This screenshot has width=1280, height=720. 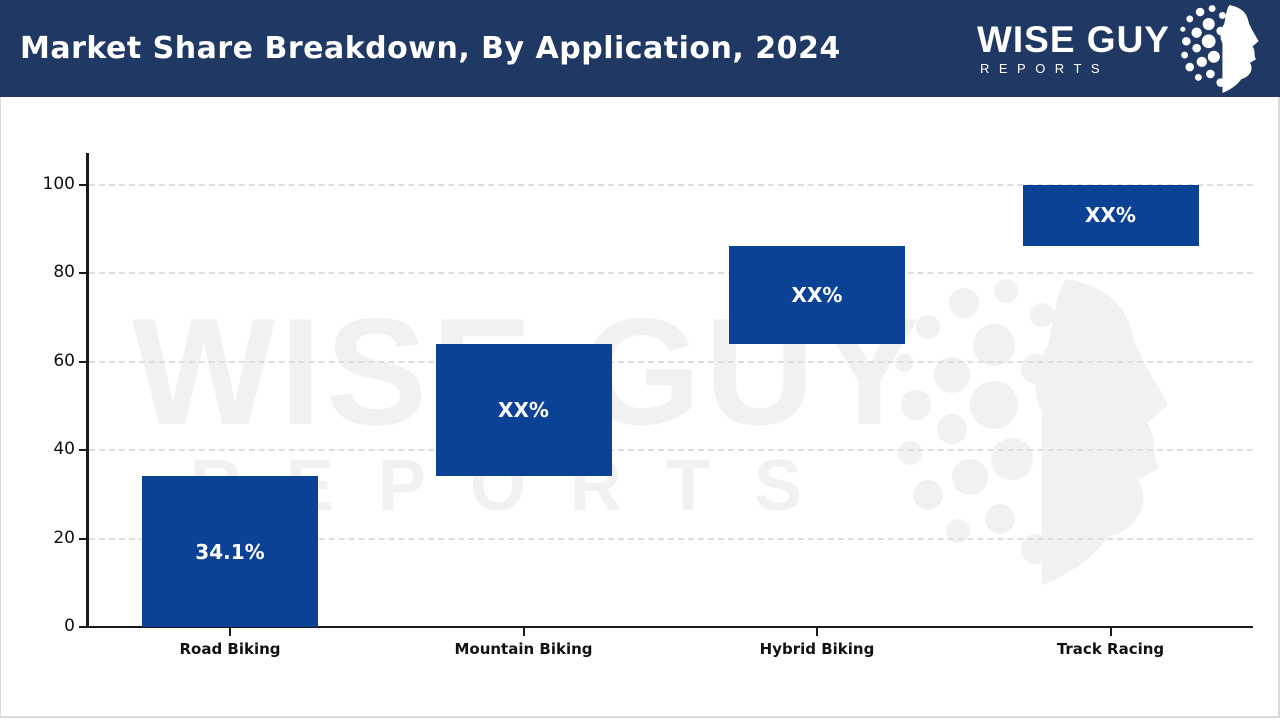 I want to click on bottom-border-line, so click(x=640, y=717).